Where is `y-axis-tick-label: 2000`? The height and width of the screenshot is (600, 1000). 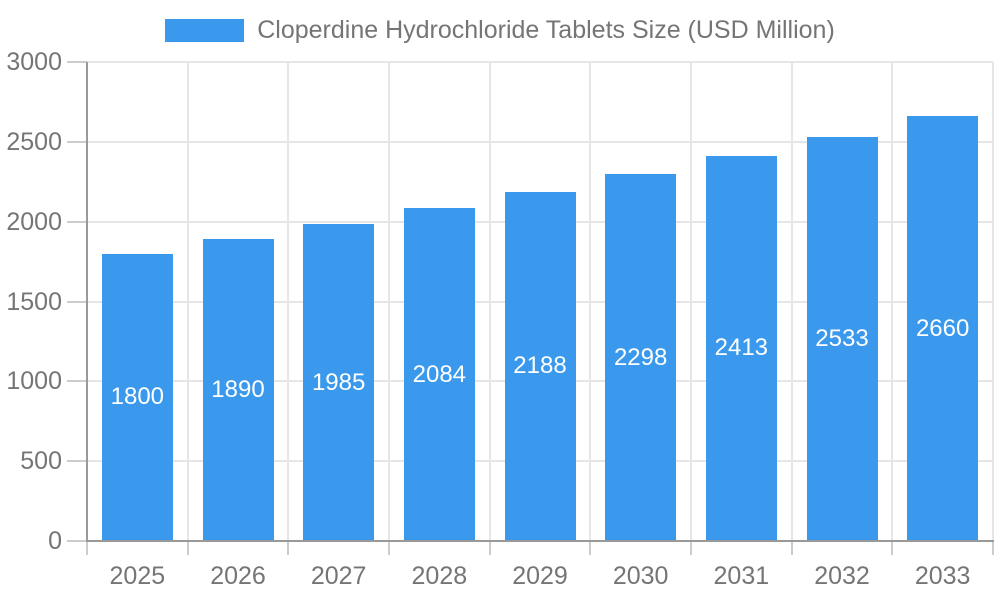 y-axis-tick-label: 2000 is located at coordinates (34, 221).